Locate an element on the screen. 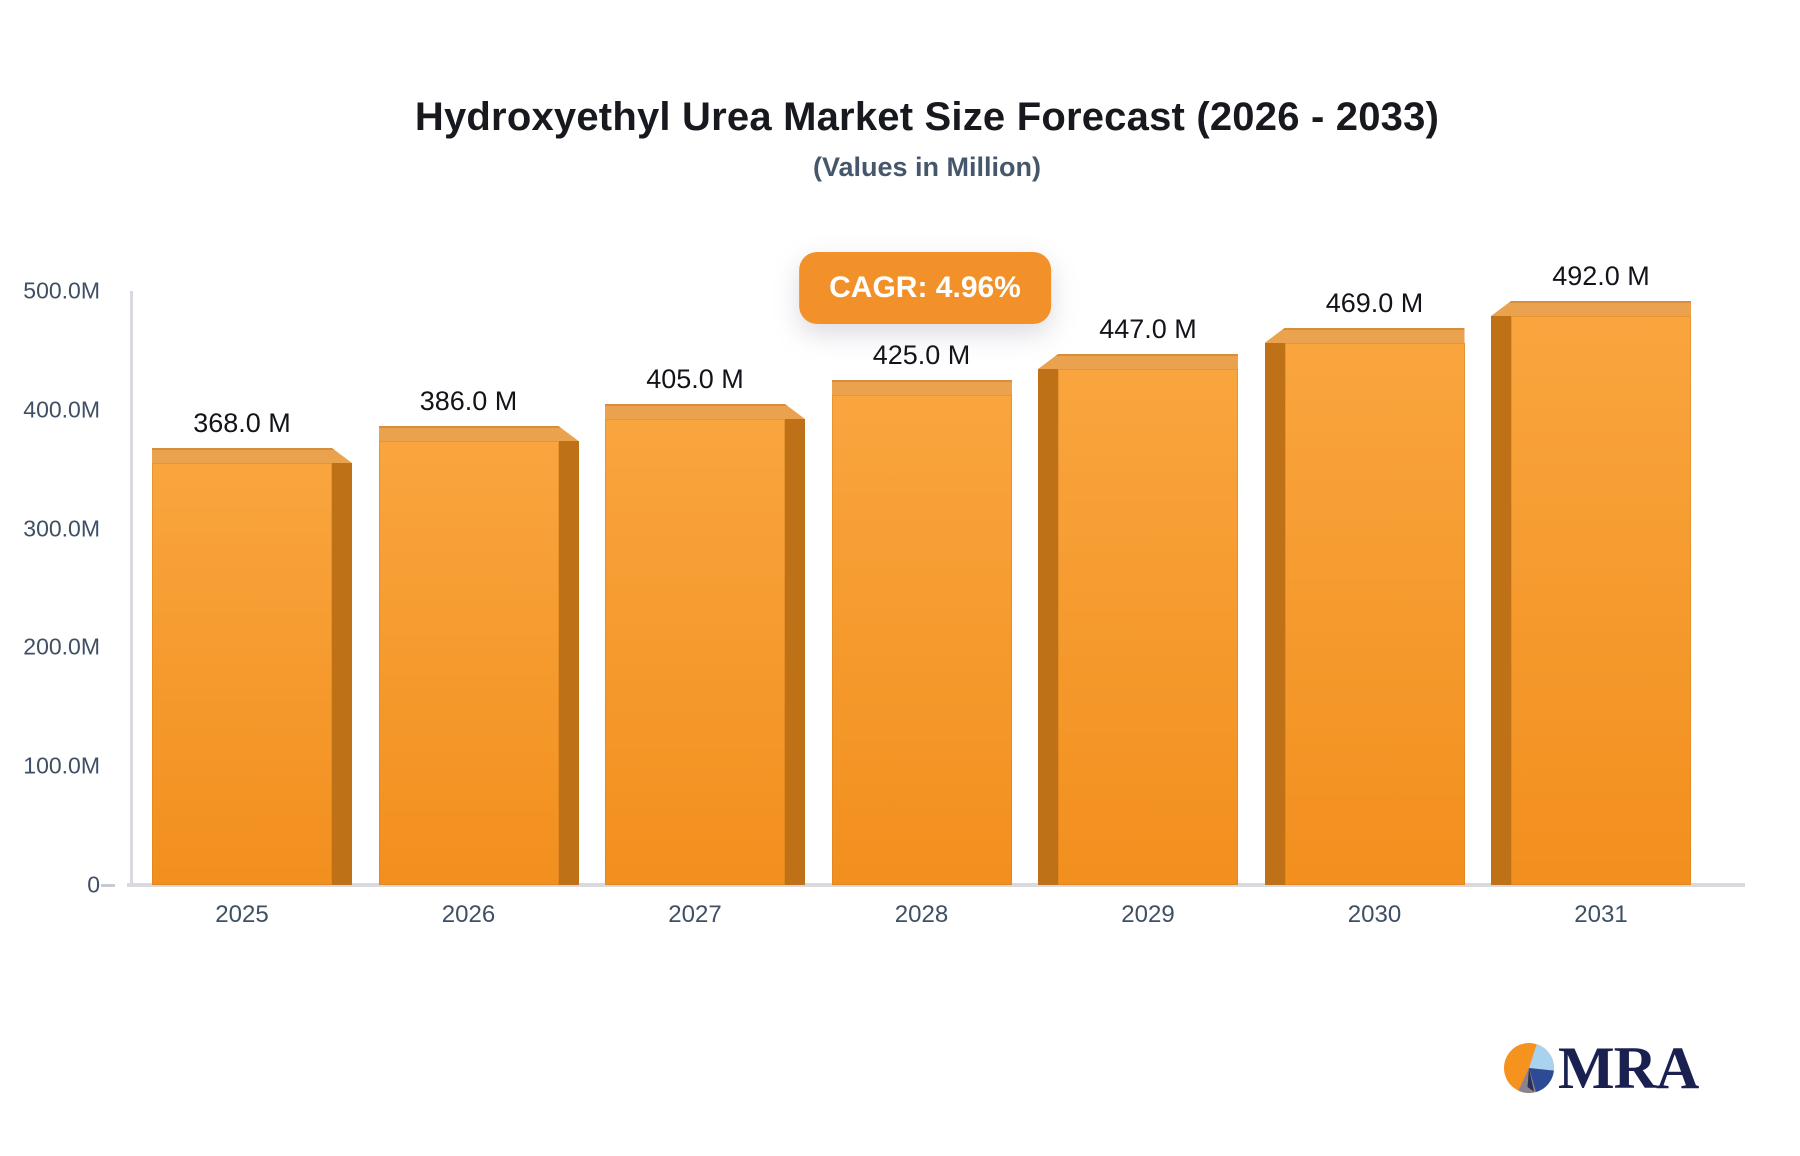 This screenshot has width=1800, height=1156. mra-logo: MRA is located at coordinates (1601, 1068).